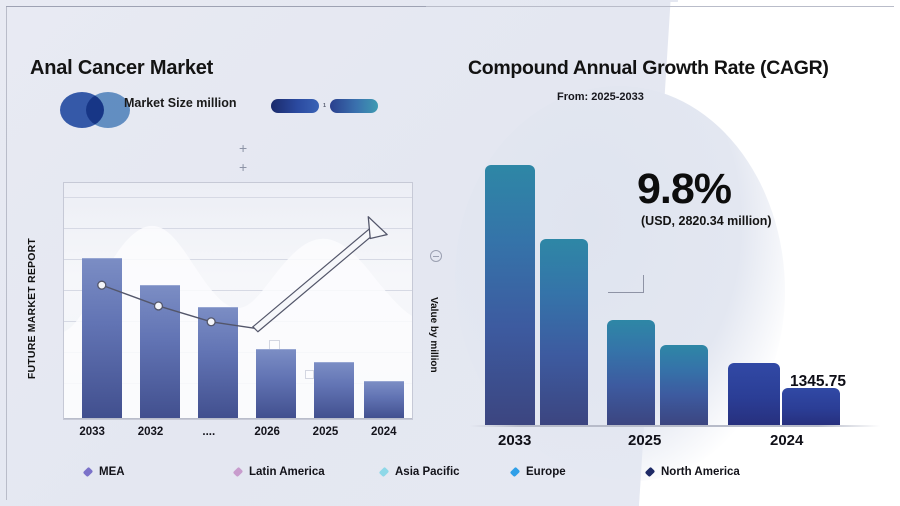 The image size is (900, 506). I want to click on rbar-2033-a, so click(510, 295).